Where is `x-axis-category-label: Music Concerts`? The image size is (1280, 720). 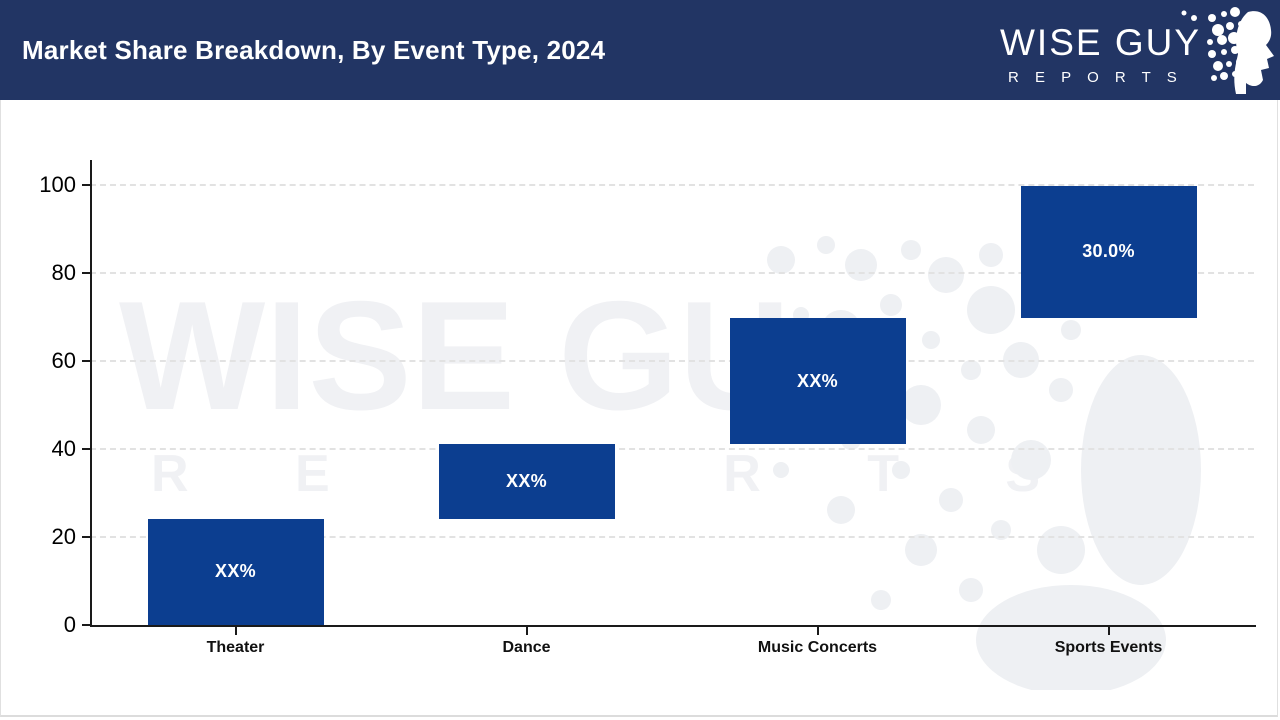
x-axis-category-label: Music Concerts is located at coordinates (817, 647).